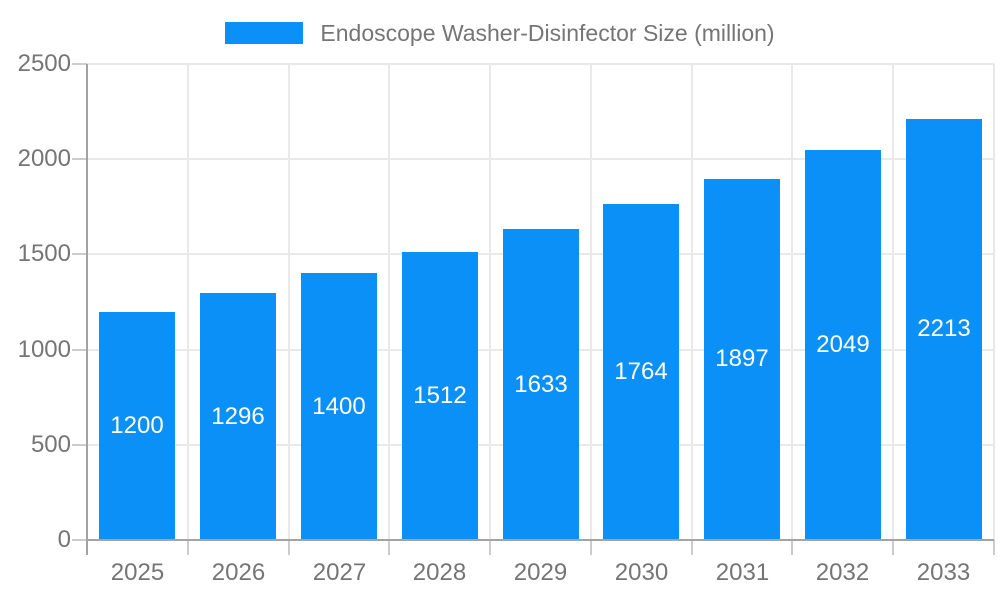 The height and width of the screenshot is (600, 1000). I want to click on x-tick-label: 2027, so click(339, 572).